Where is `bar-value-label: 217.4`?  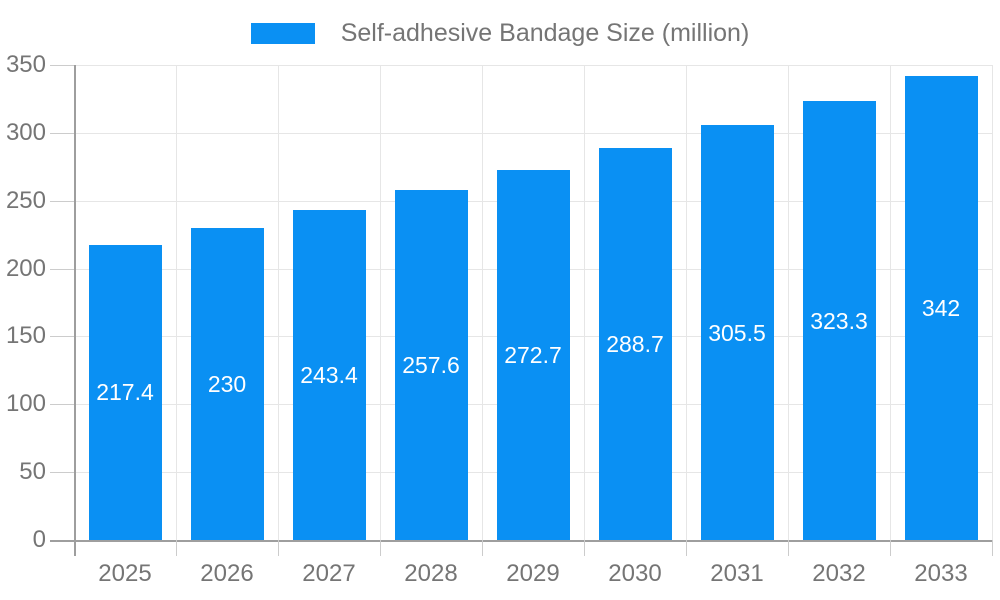 bar-value-label: 217.4 is located at coordinates (125, 392).